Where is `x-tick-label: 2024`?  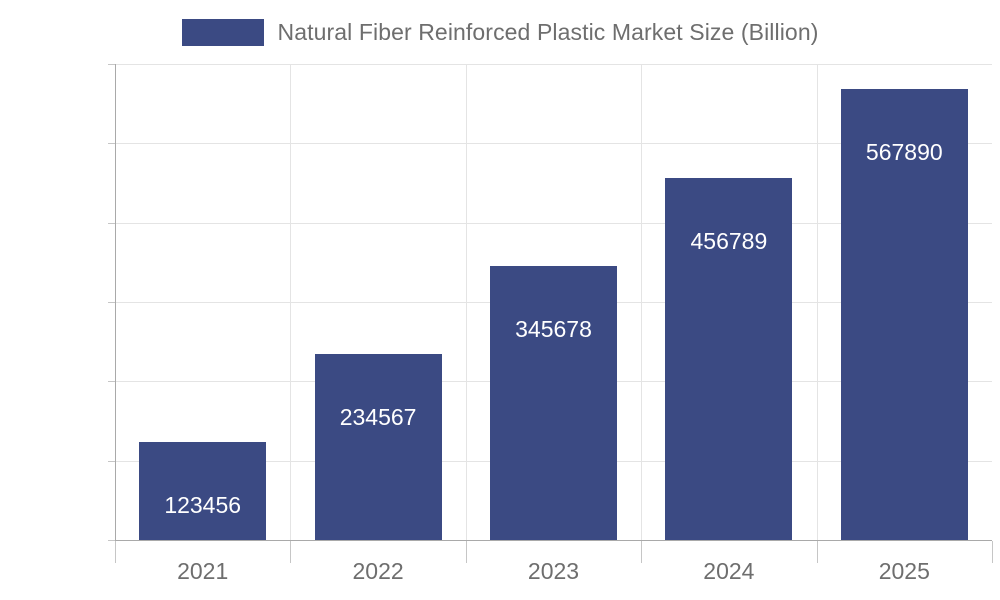 x-tick-label: 2024 is located at coordinates (729, 571).